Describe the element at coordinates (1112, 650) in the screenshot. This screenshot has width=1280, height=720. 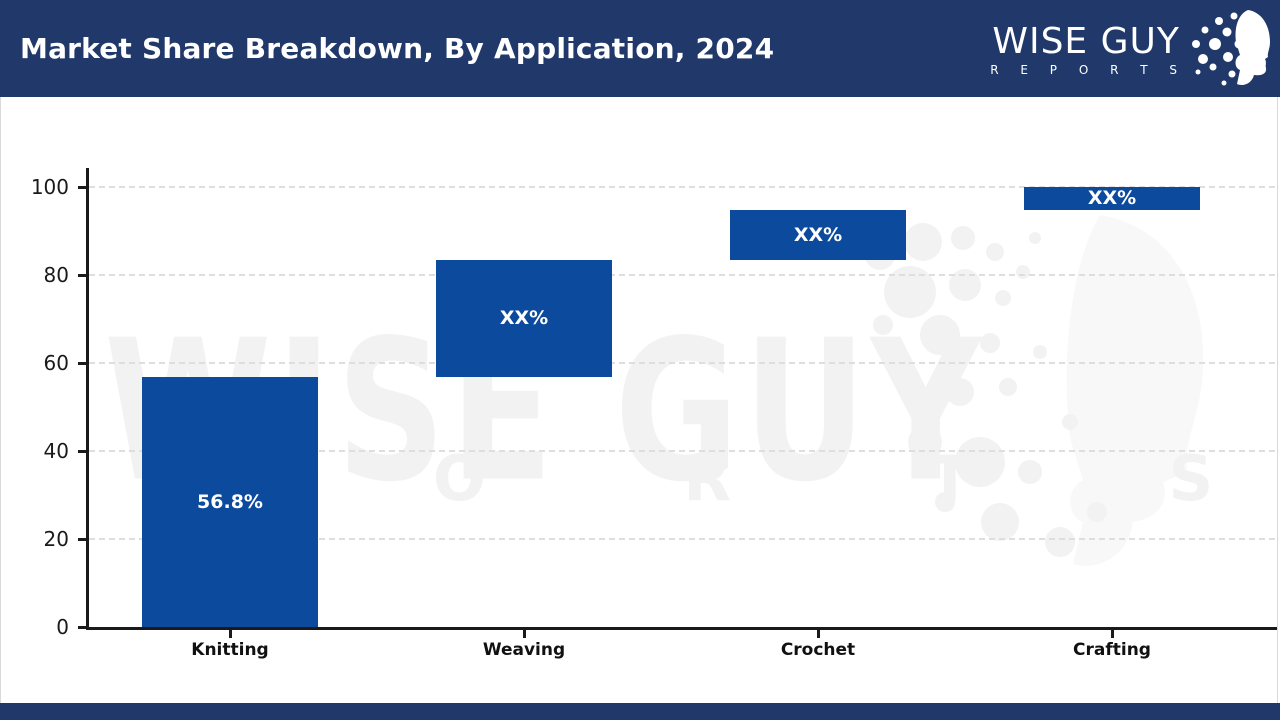
I see `x-tick-label-crafting: Crafting` at that location.